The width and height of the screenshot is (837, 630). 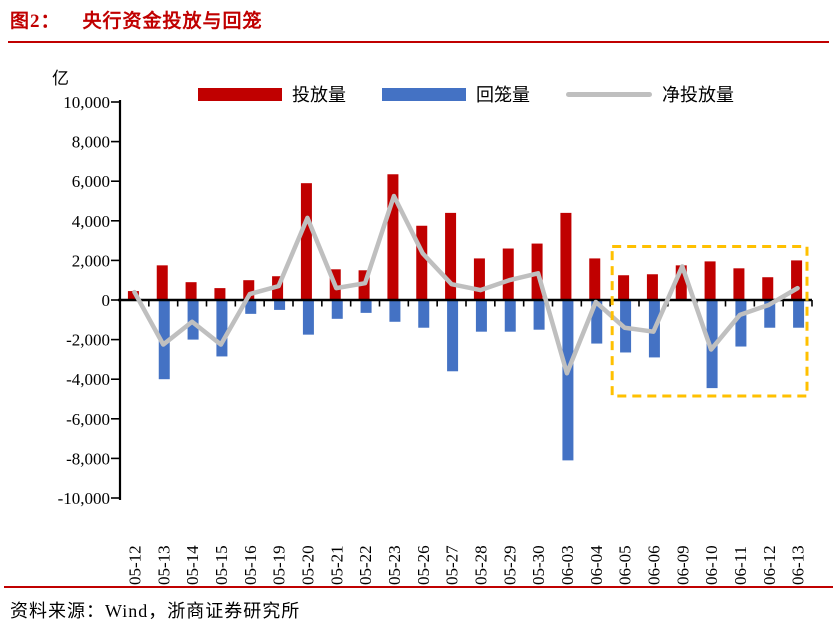 What do you see at coordinates (60, 78) in the screenshot?
I see `y-axis-unit-label: 亿` at bounding box center [60, 78].